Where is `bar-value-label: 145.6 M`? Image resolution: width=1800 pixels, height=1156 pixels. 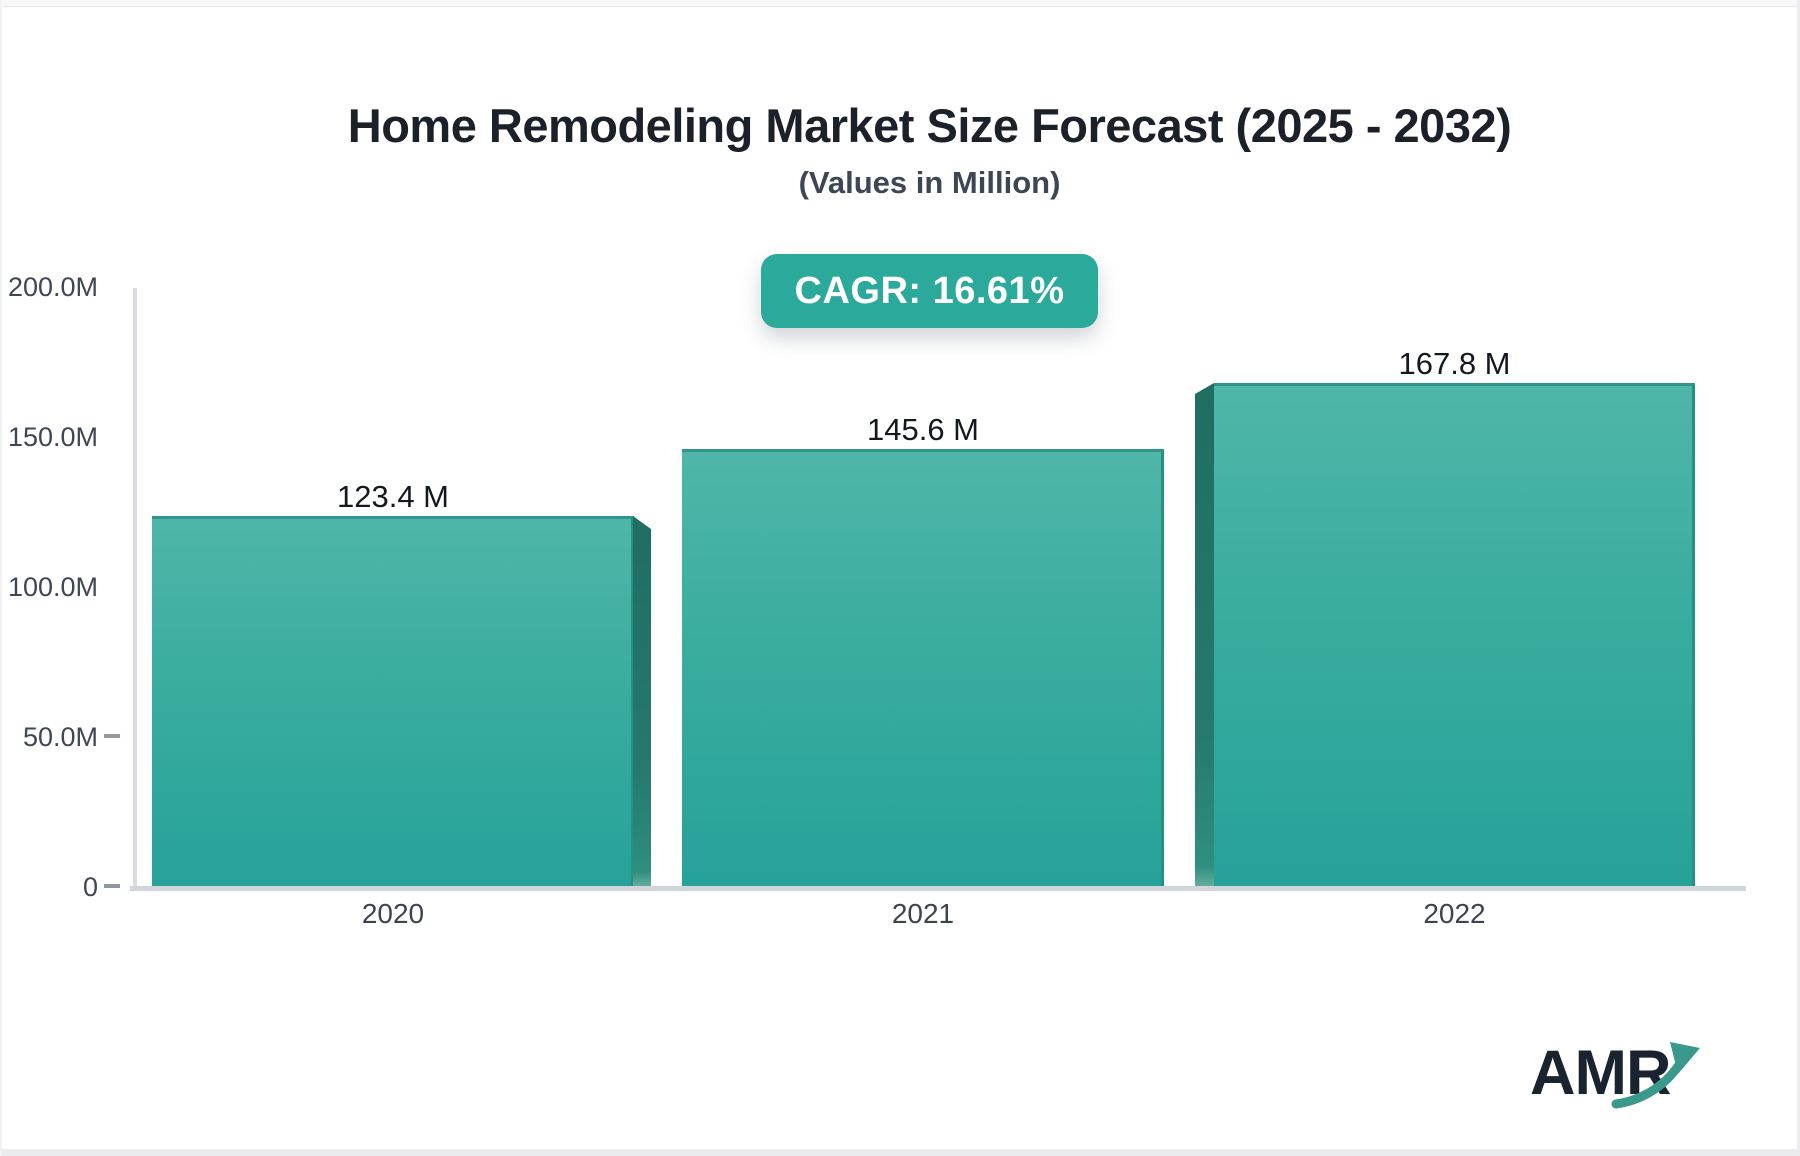
bar-value-label: 145.6 M is located at coordinates (922, 429).